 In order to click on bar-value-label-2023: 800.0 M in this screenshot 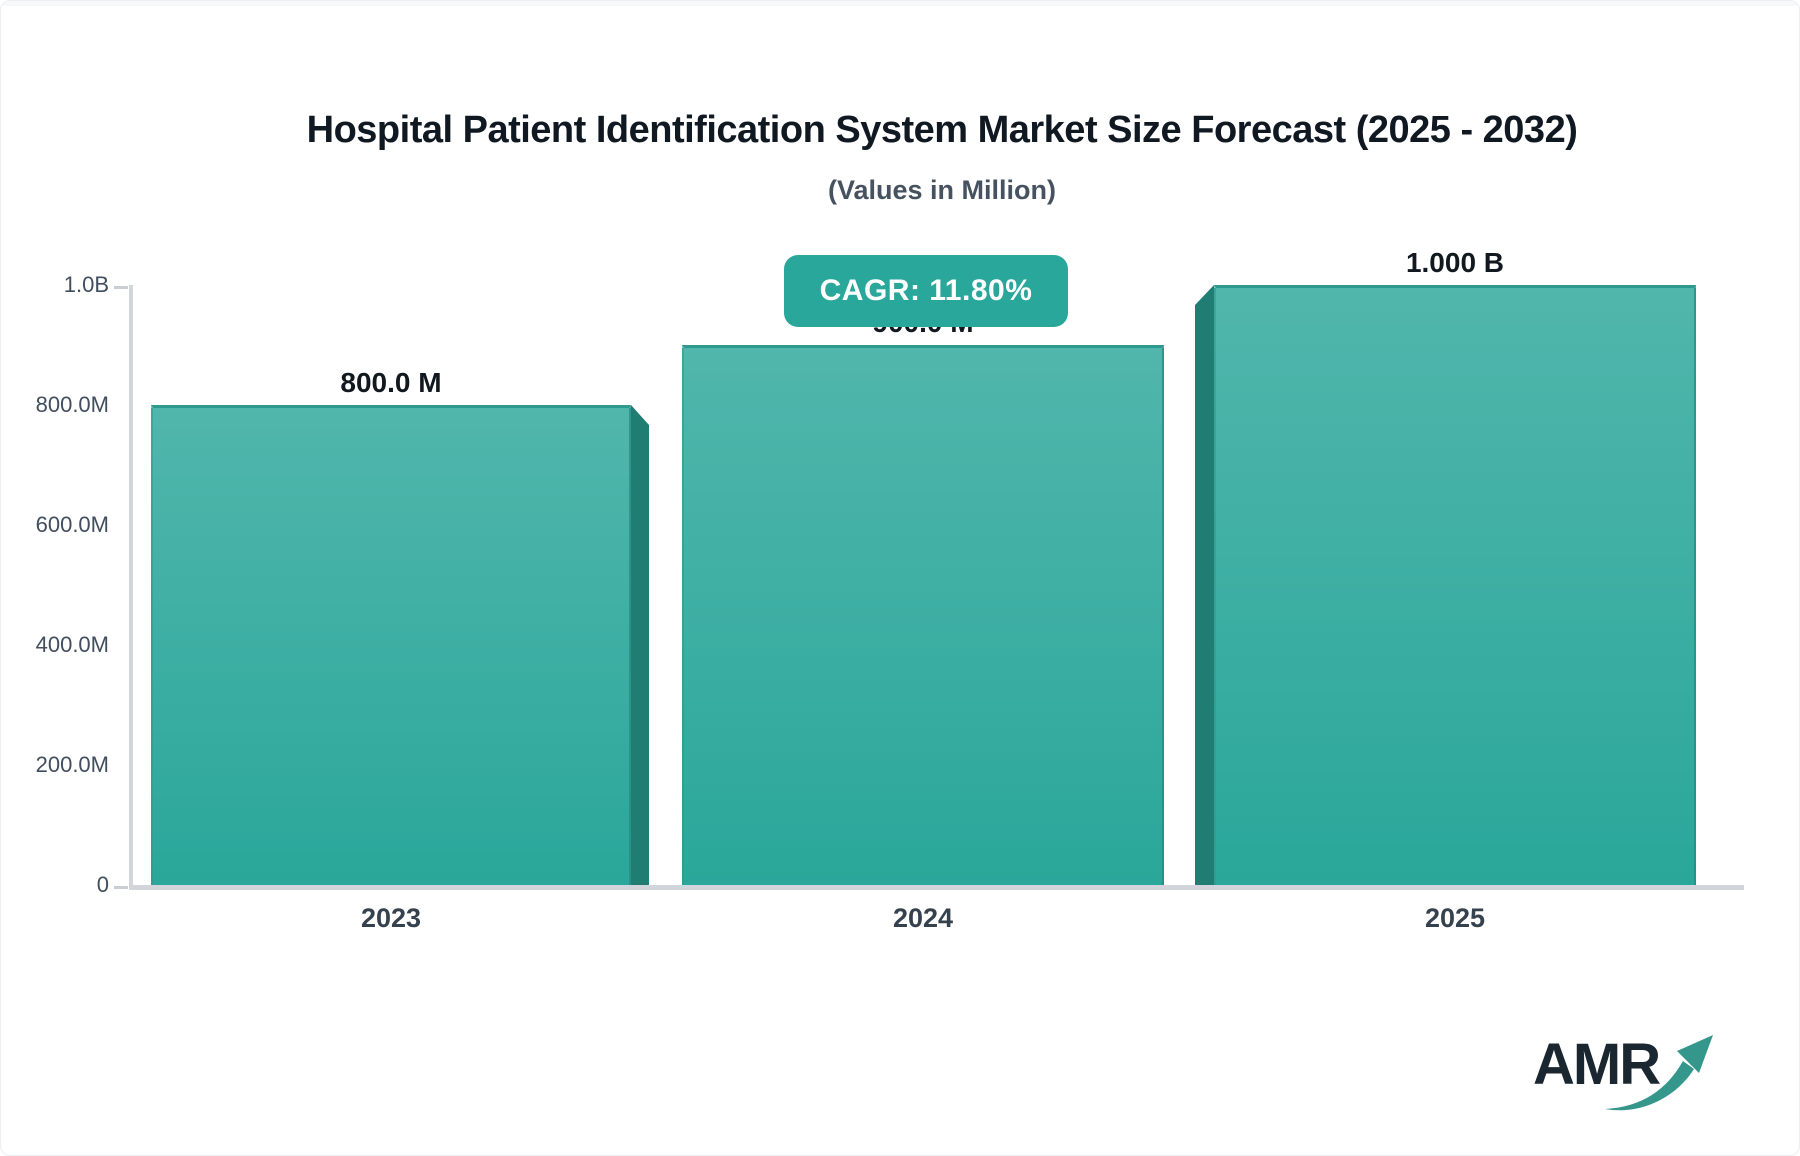, I will do `click(391, 382)`.